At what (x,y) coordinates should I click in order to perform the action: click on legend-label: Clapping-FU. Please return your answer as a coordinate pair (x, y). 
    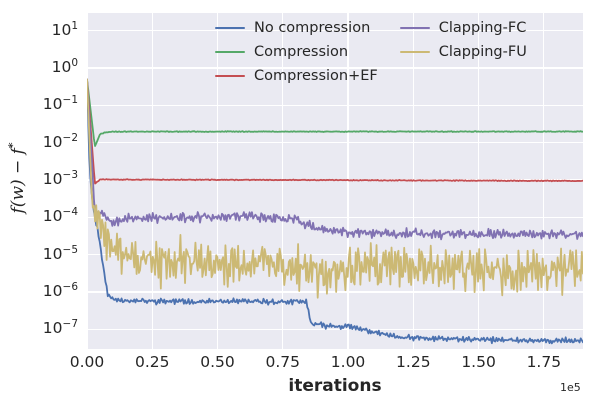
    Looking at the image, I should click on (482, 52).